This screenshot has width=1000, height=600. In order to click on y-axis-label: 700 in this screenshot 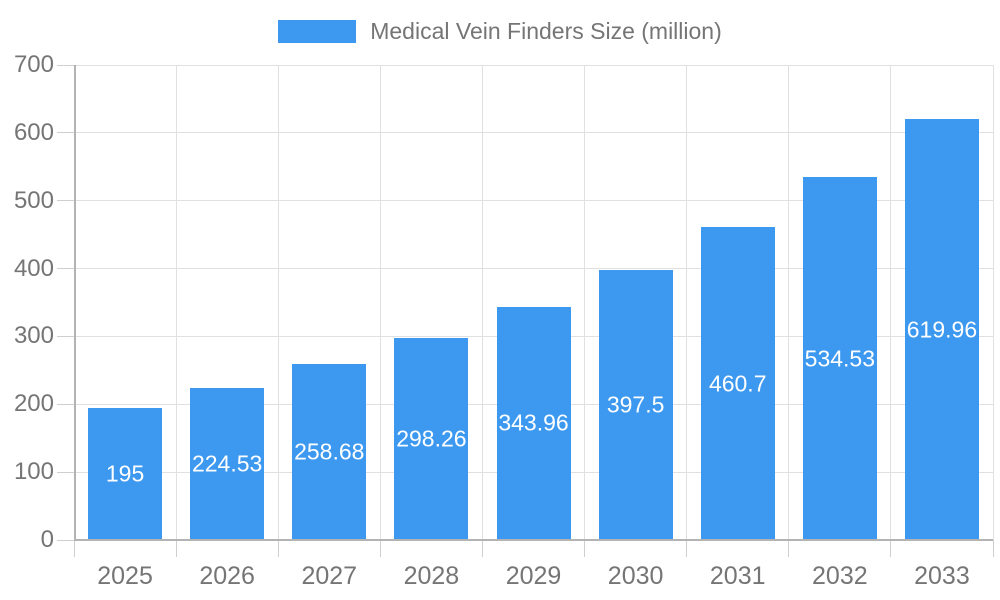, I will do `click(33, 64)`.